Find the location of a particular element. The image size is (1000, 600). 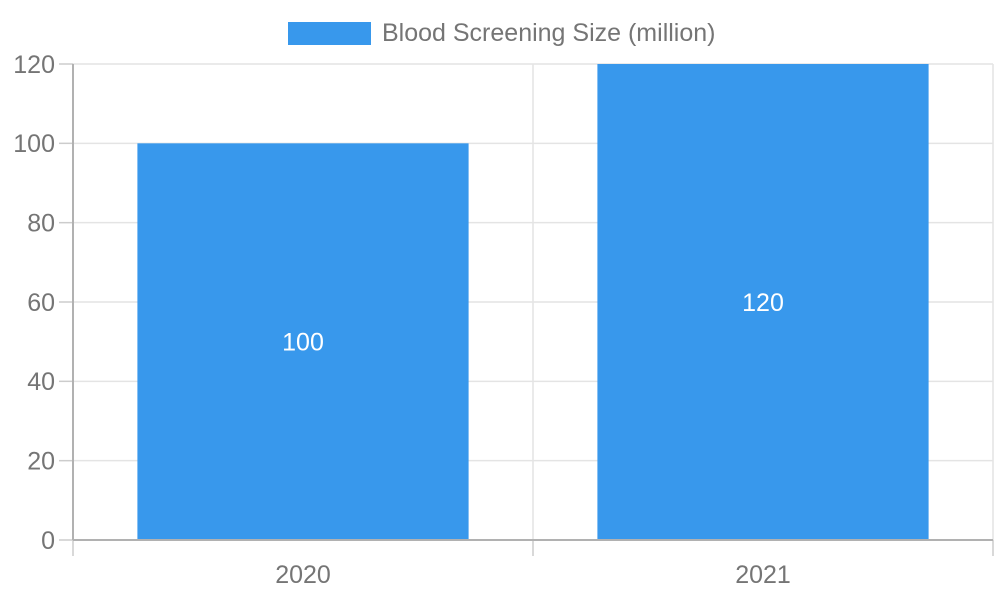

y-axis-tick-label: 100 is located at coordinates (34, 144).